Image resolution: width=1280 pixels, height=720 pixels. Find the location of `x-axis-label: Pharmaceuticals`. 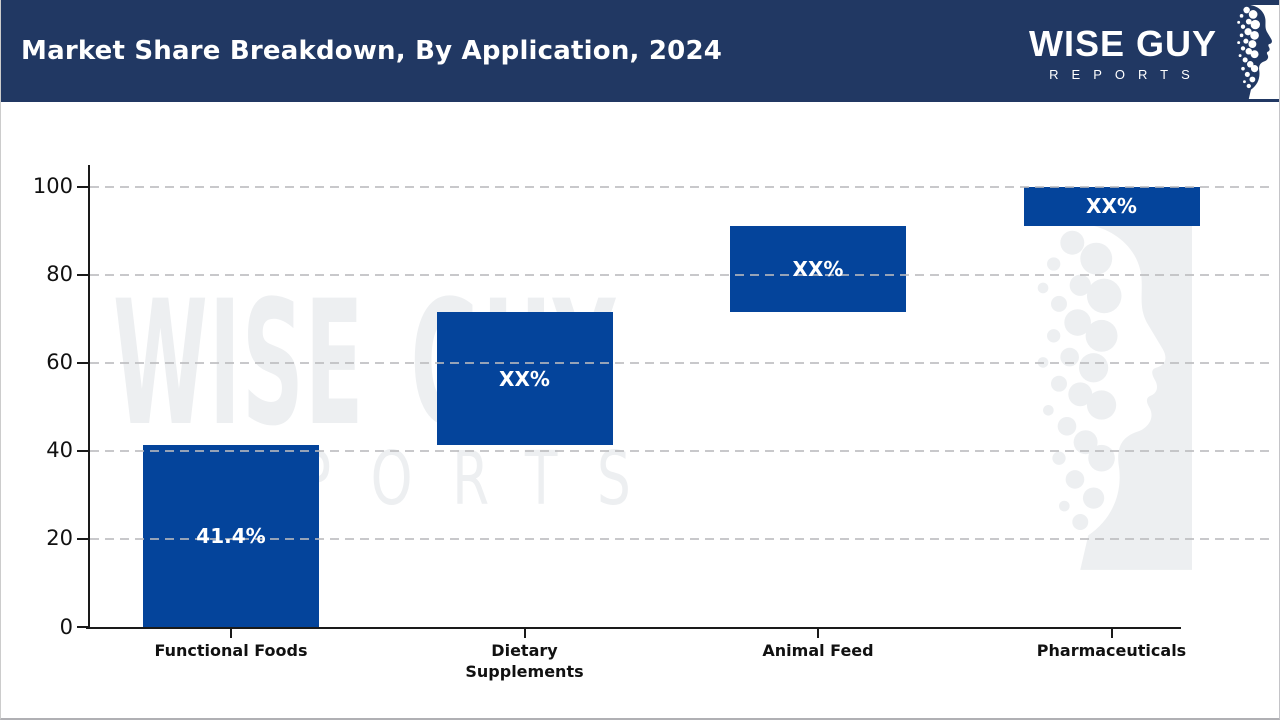

x-axis-label: Pharmaceuticals is located at coordinates (1111, 650).